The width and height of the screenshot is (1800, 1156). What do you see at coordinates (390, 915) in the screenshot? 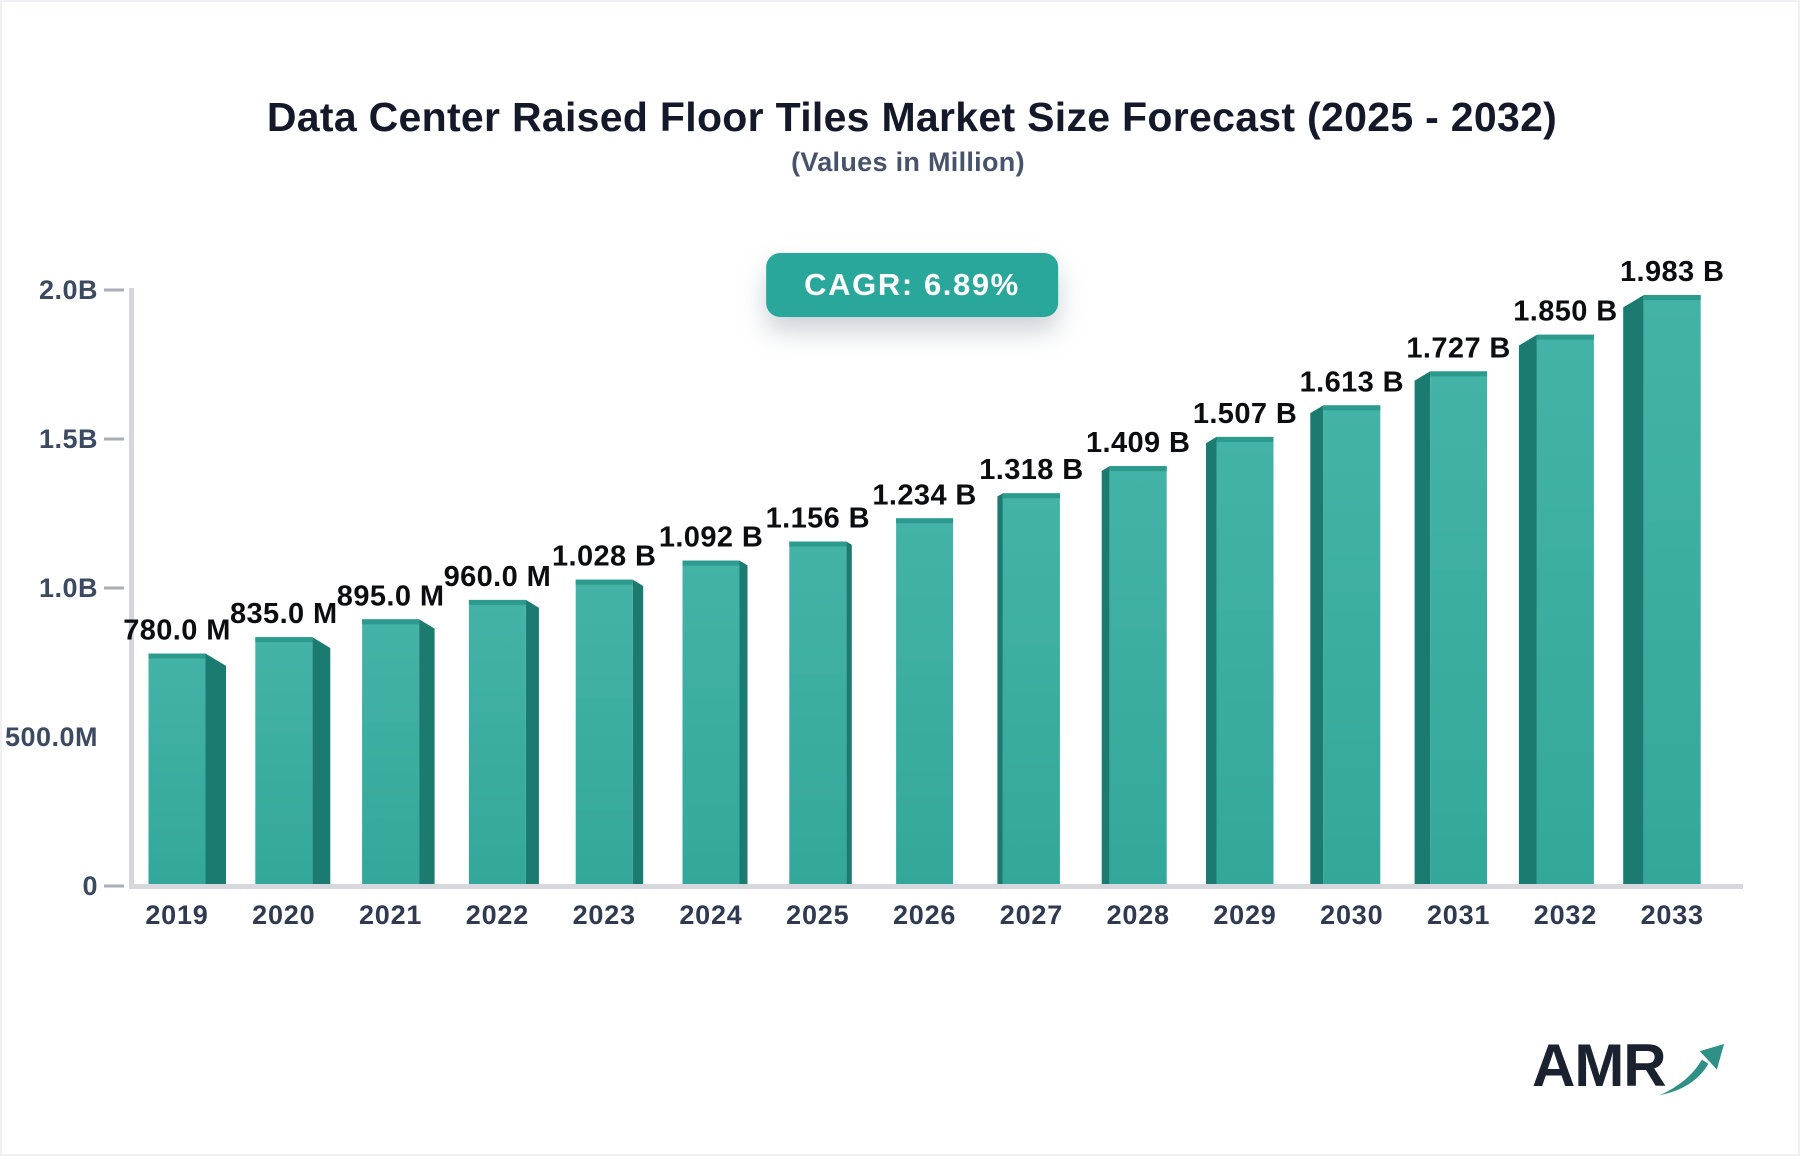
I see `year-label-2021: 2021` at bounding box center [390, 915].